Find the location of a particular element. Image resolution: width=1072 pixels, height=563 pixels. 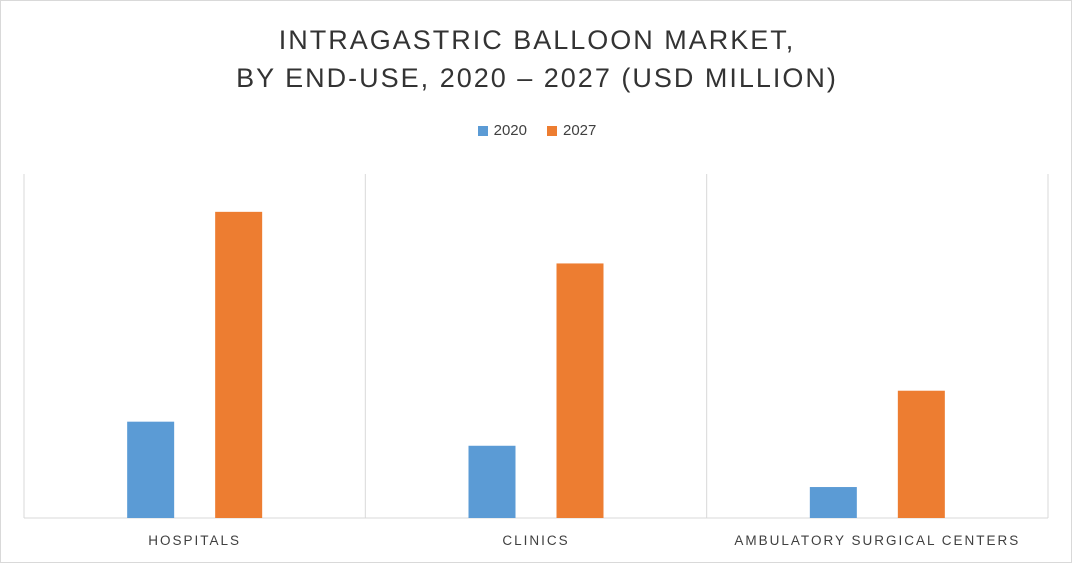

chart-title-line-1: INTRAGASTRIC BALLOON MARKET, is located at coordinates (537, 40).